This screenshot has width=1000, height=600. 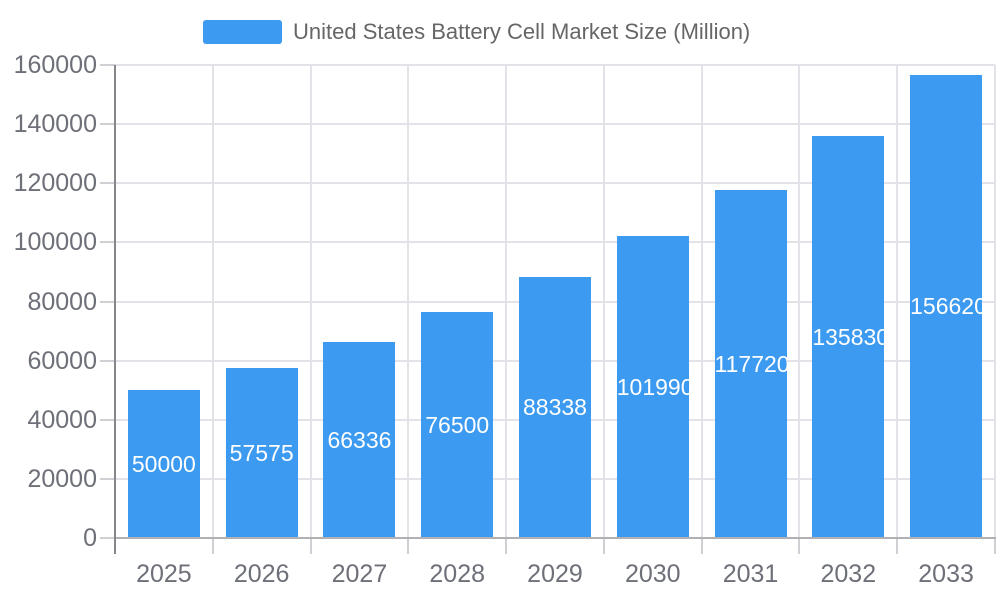 I want to click on bar-value-label: 88338, so click(x=555, y=407).